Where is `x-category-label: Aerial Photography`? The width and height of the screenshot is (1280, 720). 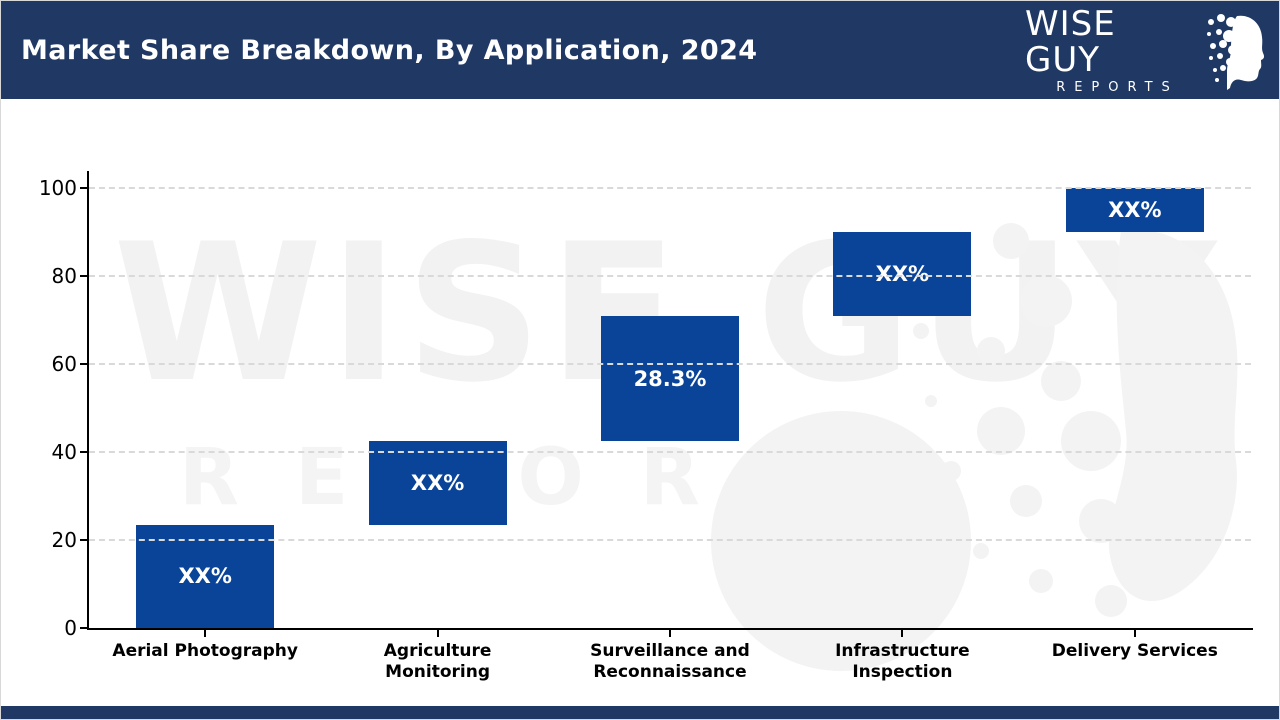
x-category-label: Aerial Photography is located at coordinates (205, 651).